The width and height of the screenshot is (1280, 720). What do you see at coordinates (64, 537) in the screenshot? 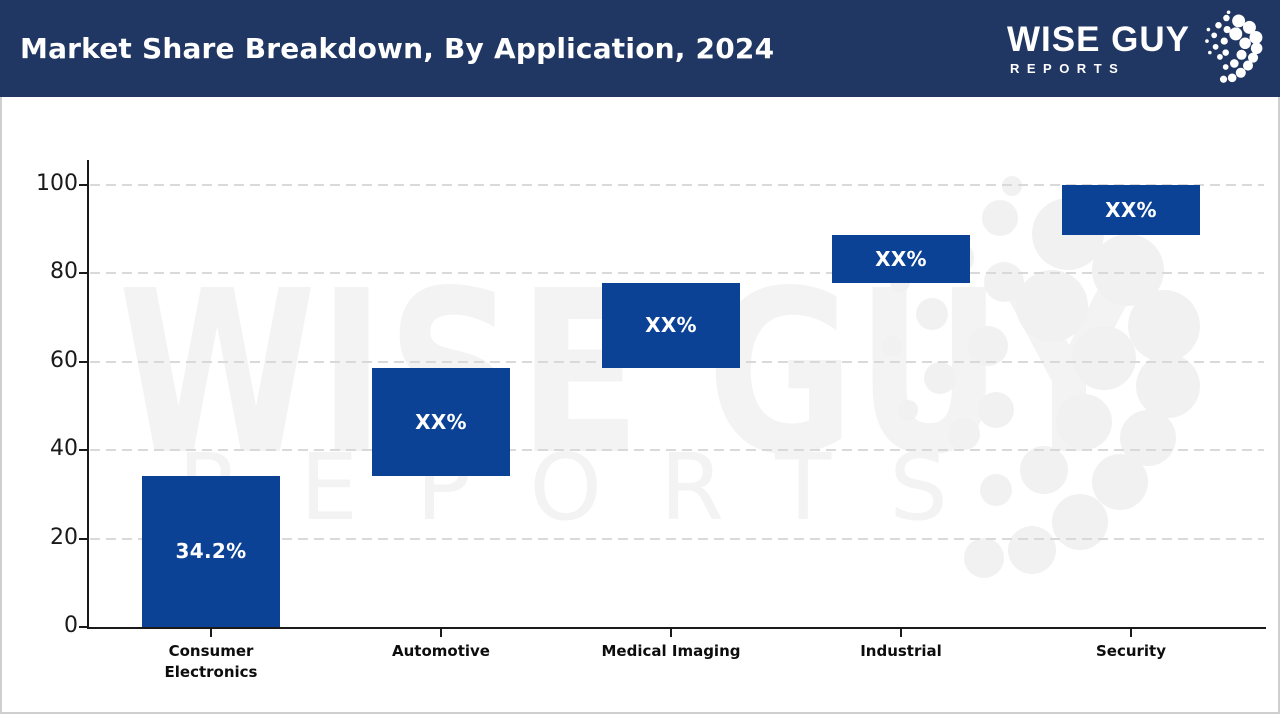
I see `y-tick-label: 20` at bounding box center [64, 537].